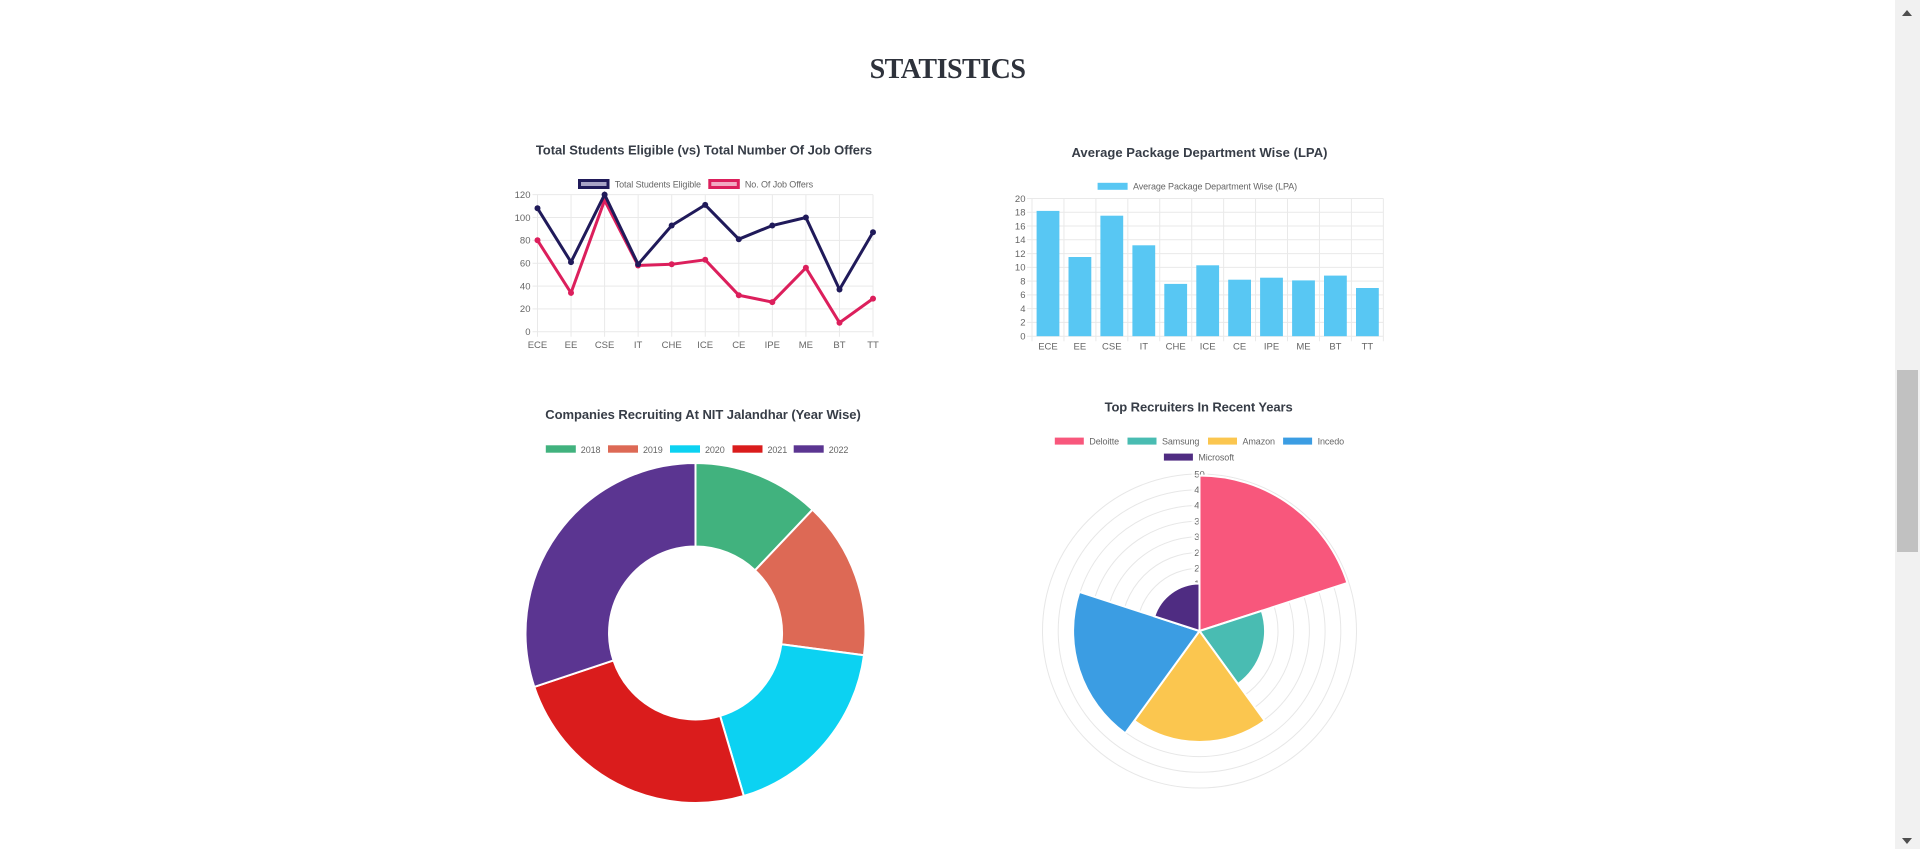  I want to click on svg-text: 4, so click(1022, 309).